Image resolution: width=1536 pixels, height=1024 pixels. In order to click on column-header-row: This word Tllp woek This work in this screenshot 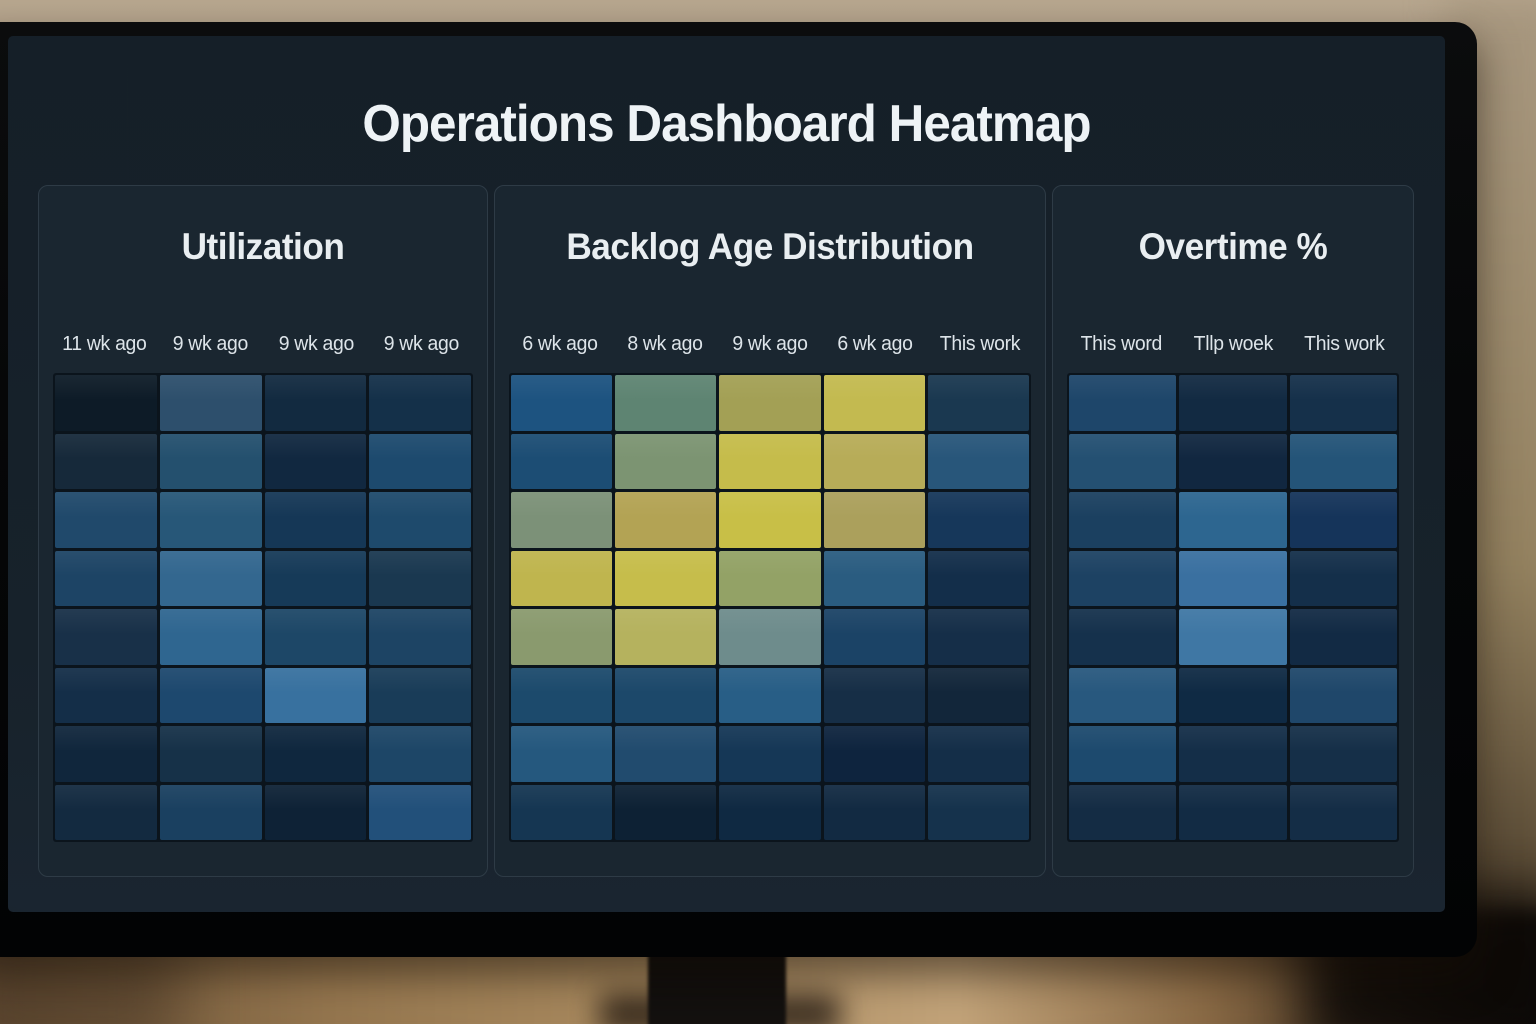, I will do `click(1233, 344)`.